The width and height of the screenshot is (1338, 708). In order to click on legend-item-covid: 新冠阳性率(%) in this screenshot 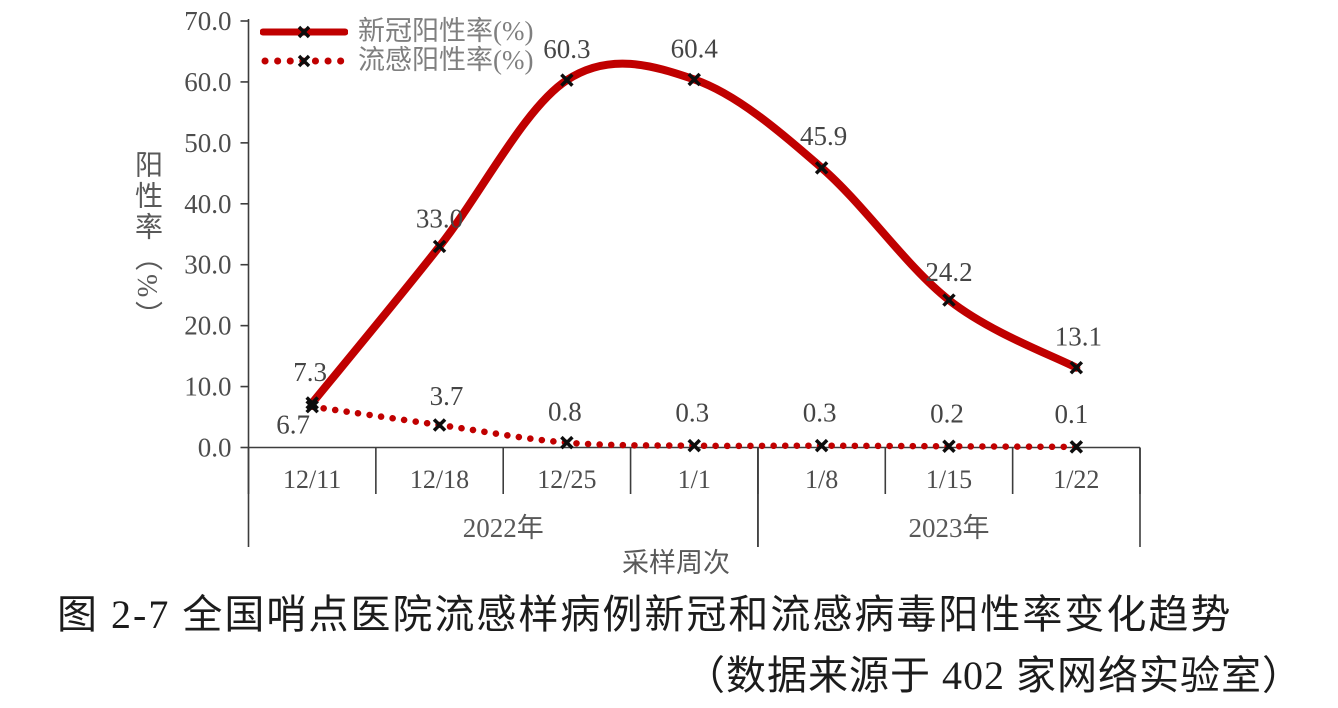, I will do `click(396, 31)`.